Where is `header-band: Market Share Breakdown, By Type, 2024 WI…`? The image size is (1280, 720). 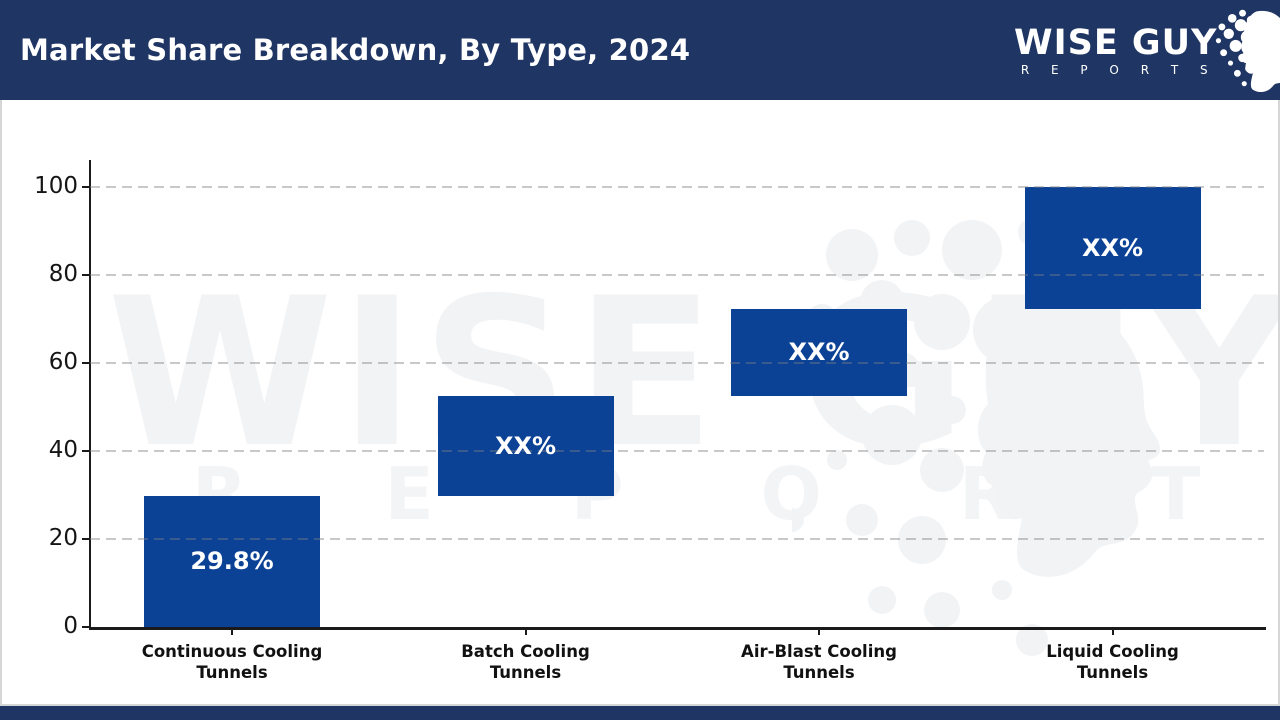 header-band: Market Share Breakdown, By Type, 2024 WI… is located at coordinates (640, 50).